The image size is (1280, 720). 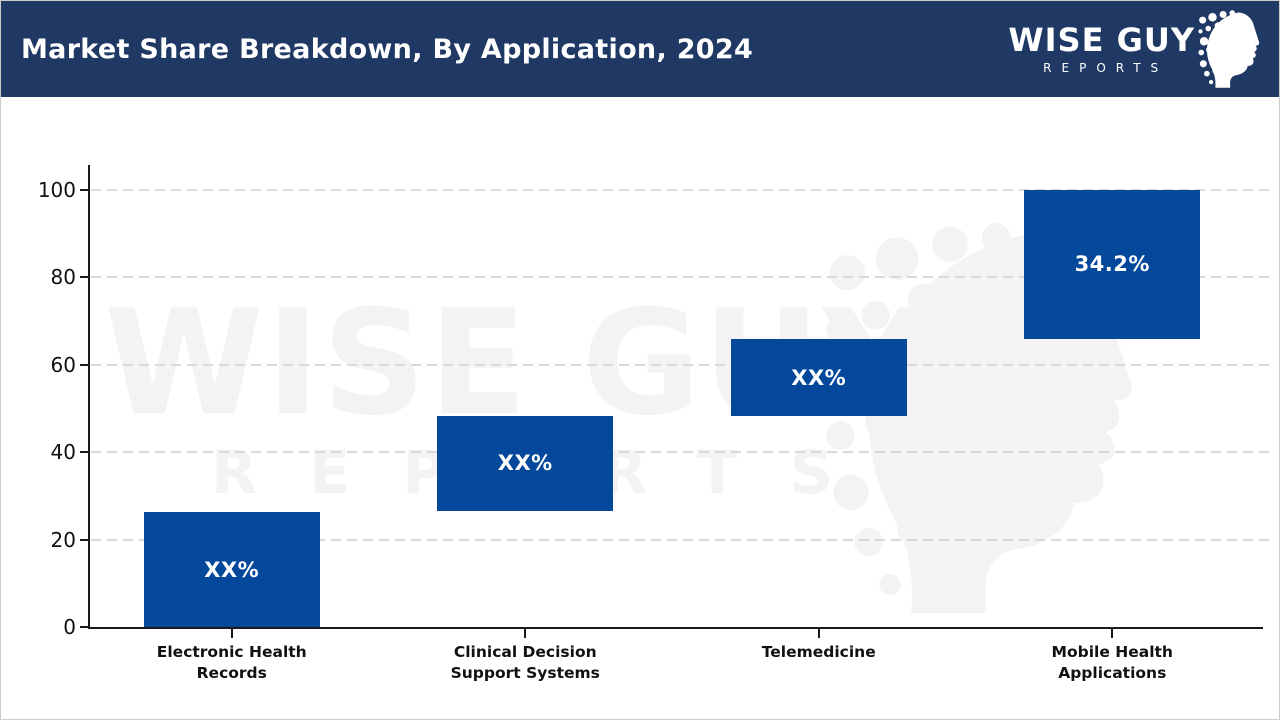 What do you see at coordinates (63, 364) in the screenshot?
I see `y-axis-tick-label: 60` at bounding box center [63, 364].